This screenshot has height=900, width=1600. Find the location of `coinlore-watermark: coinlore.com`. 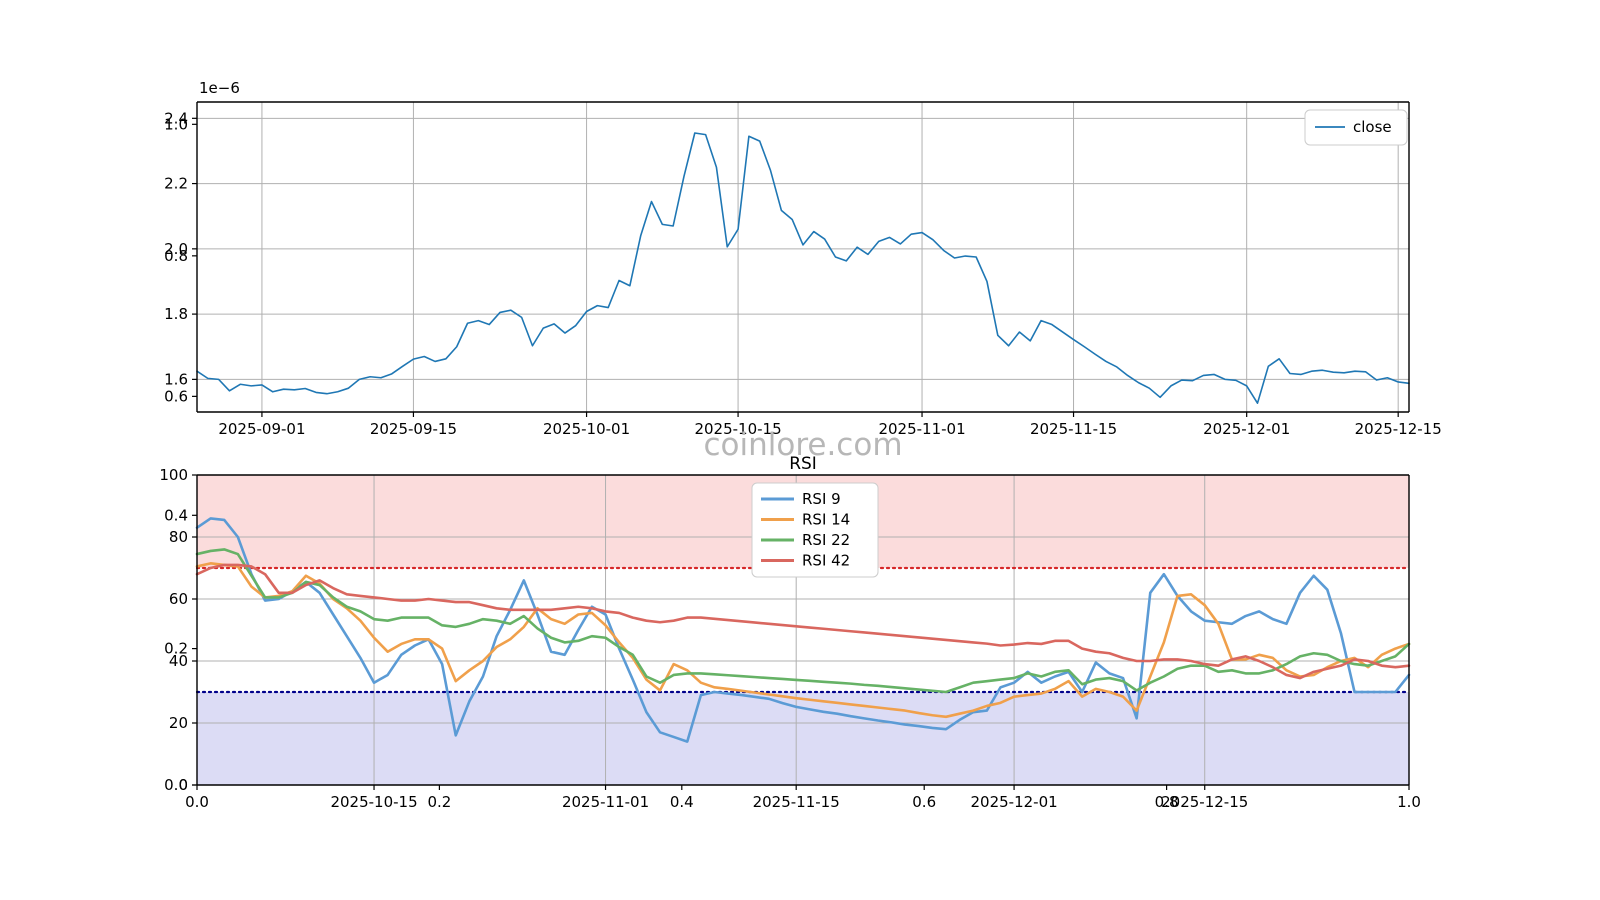

coinlore-watermark: coinlore.com is located at coordinates (802, 445).